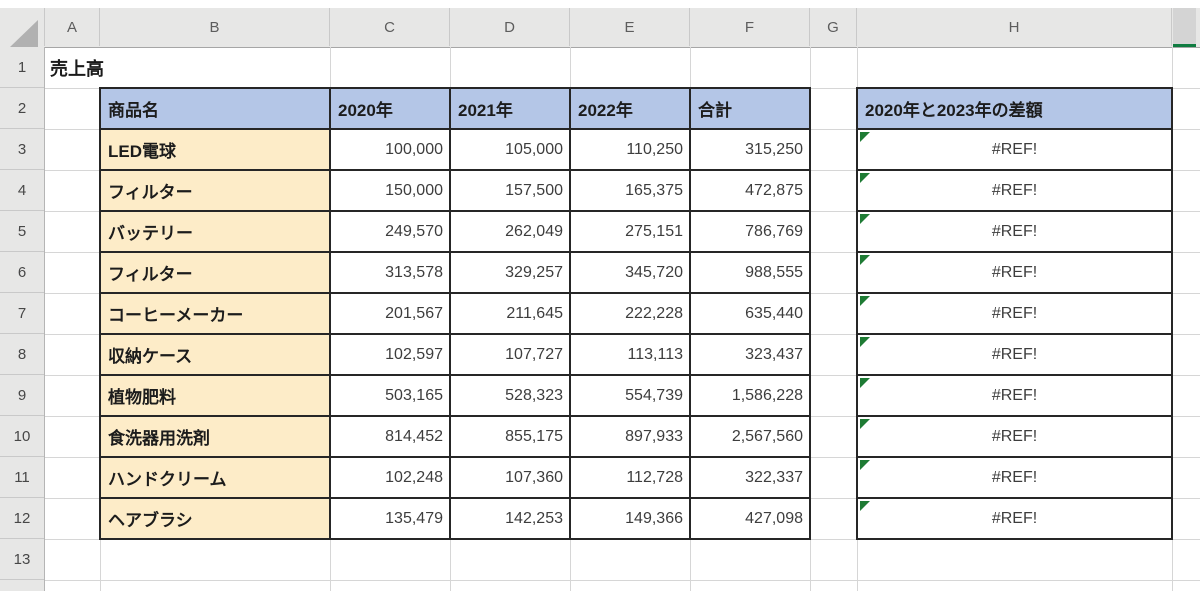  Describe the element at coordinates (215, 313) in the screenshot. I see `cell-B7-product: コーヒーメーカー` at that location.